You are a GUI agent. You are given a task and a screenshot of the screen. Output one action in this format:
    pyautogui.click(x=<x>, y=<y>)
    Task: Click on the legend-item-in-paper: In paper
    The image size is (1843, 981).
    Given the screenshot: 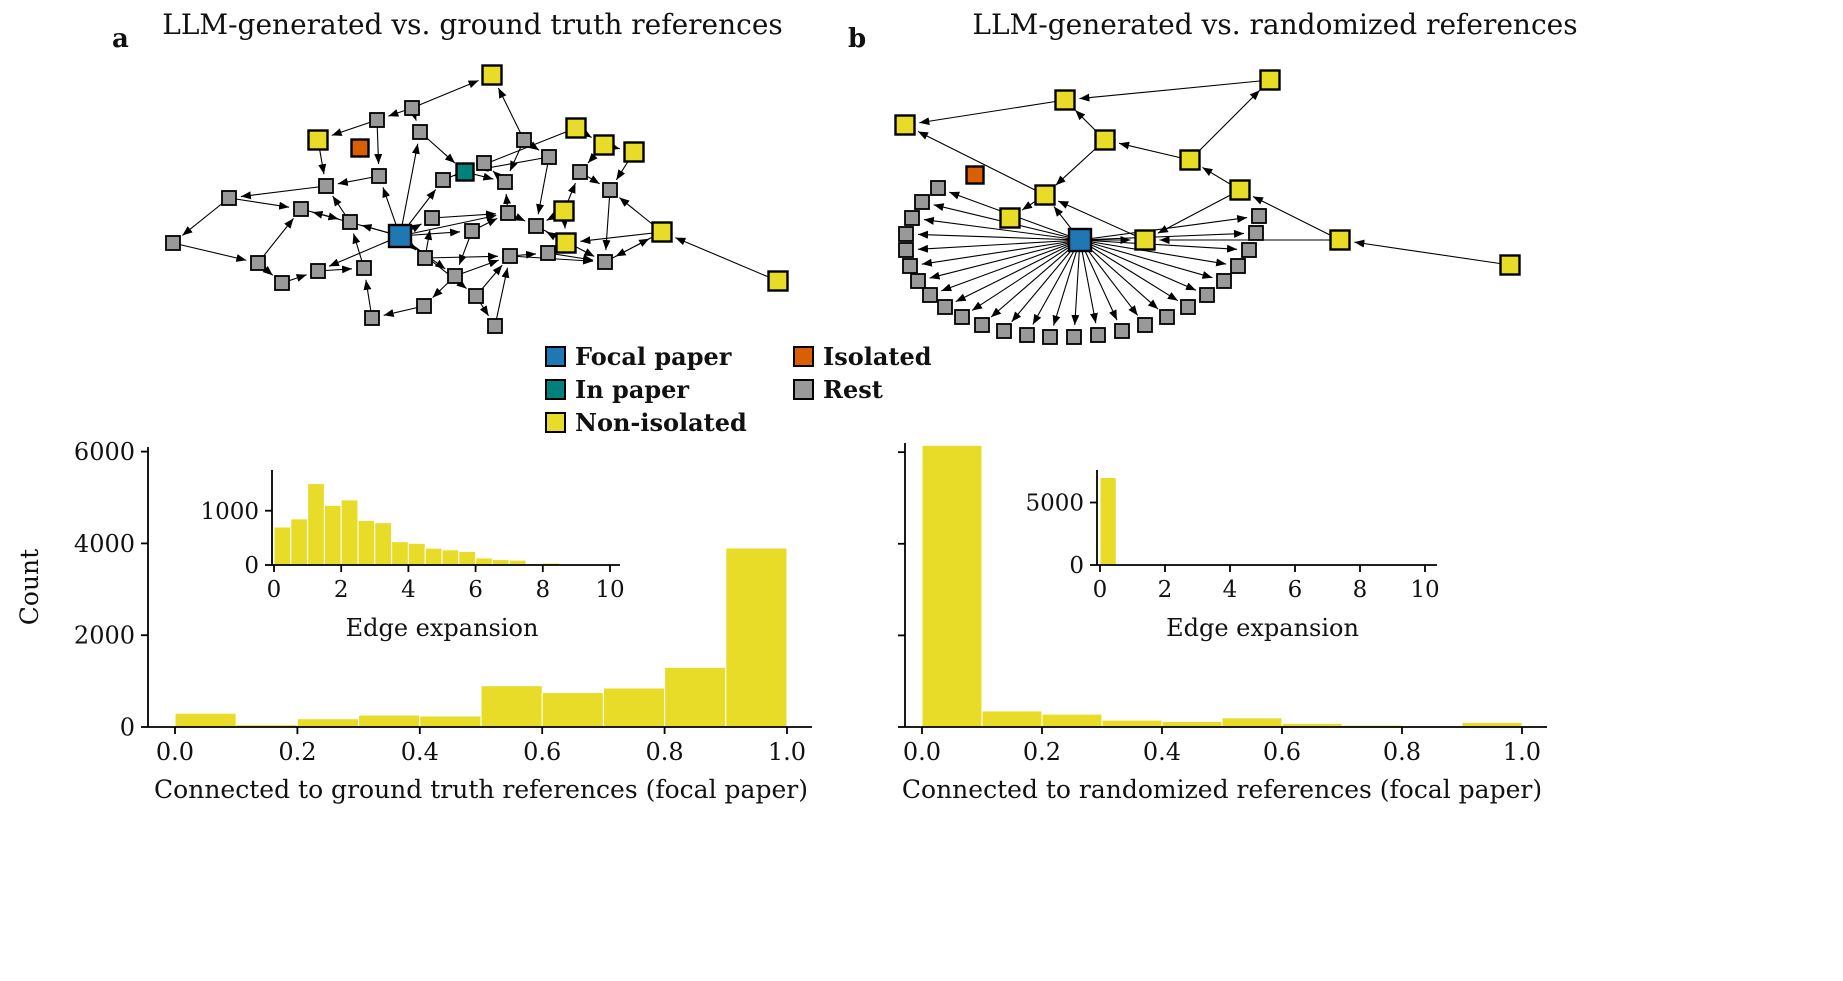 What is the action you would take?
    pyautogui.click(x=646, y=389)
    